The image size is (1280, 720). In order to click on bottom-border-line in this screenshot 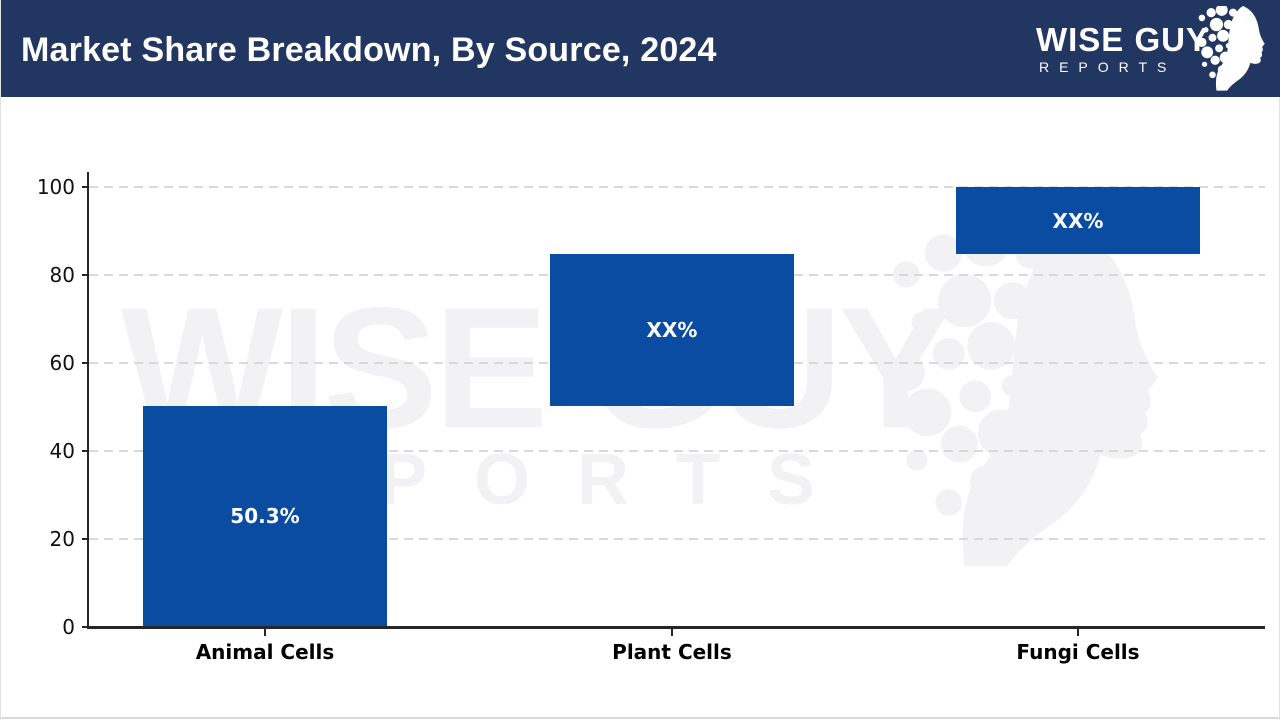, I will do `click(640, 718)`.